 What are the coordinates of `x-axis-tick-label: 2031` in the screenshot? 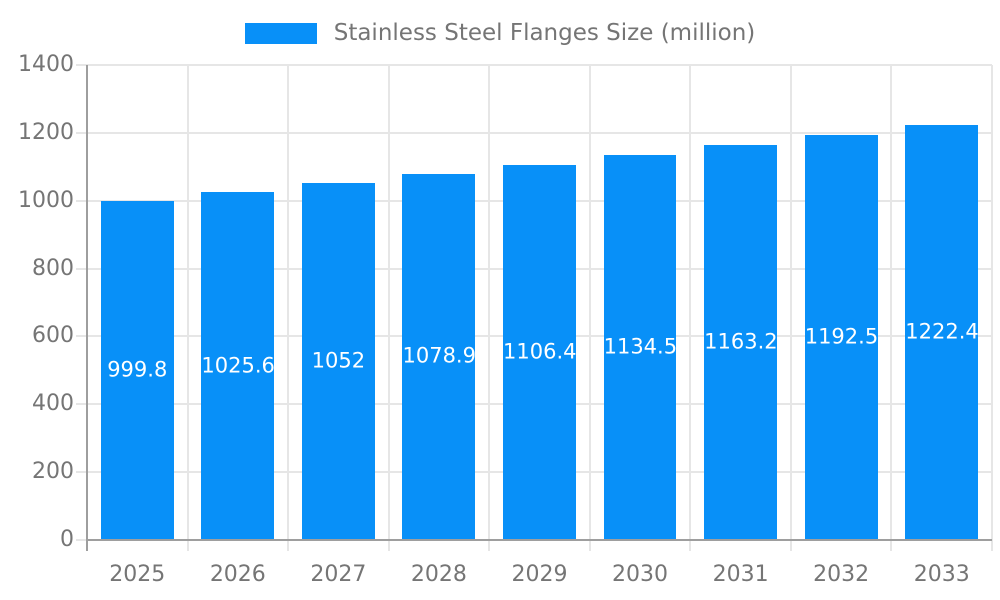 It's located at (740, 574).